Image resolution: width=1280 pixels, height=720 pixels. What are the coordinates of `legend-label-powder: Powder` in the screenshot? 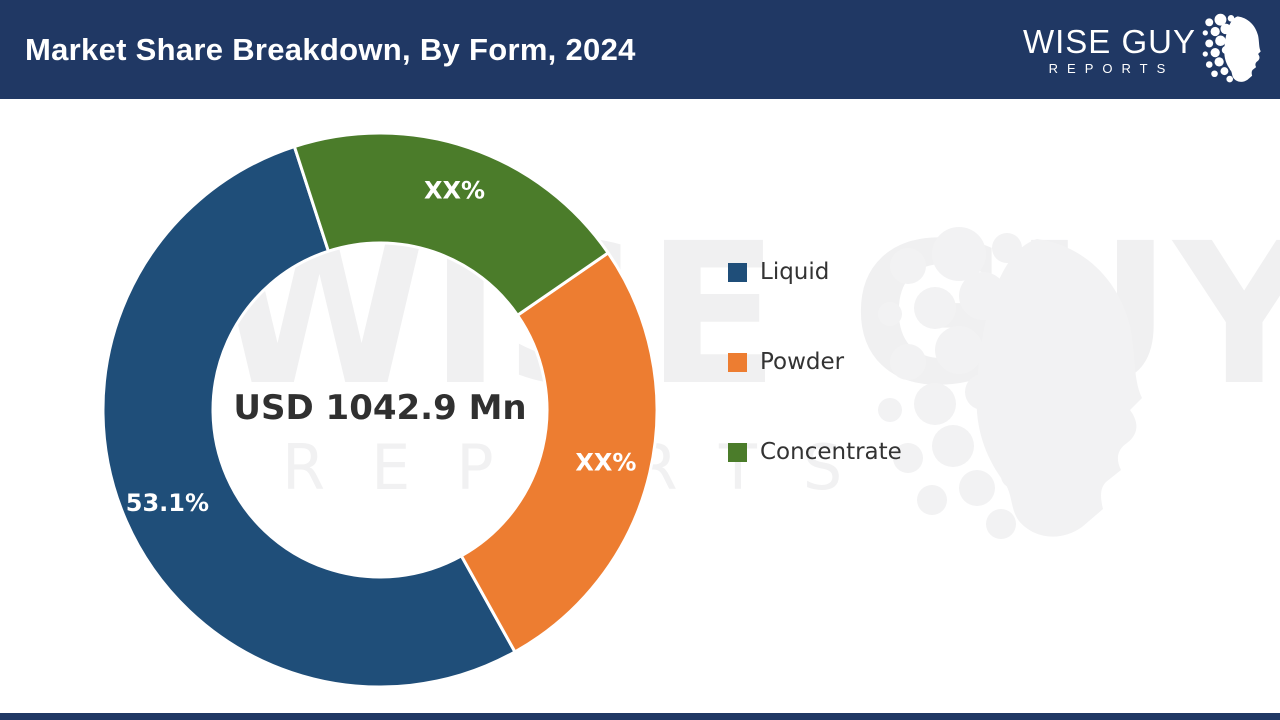 It's located at (802, 362).